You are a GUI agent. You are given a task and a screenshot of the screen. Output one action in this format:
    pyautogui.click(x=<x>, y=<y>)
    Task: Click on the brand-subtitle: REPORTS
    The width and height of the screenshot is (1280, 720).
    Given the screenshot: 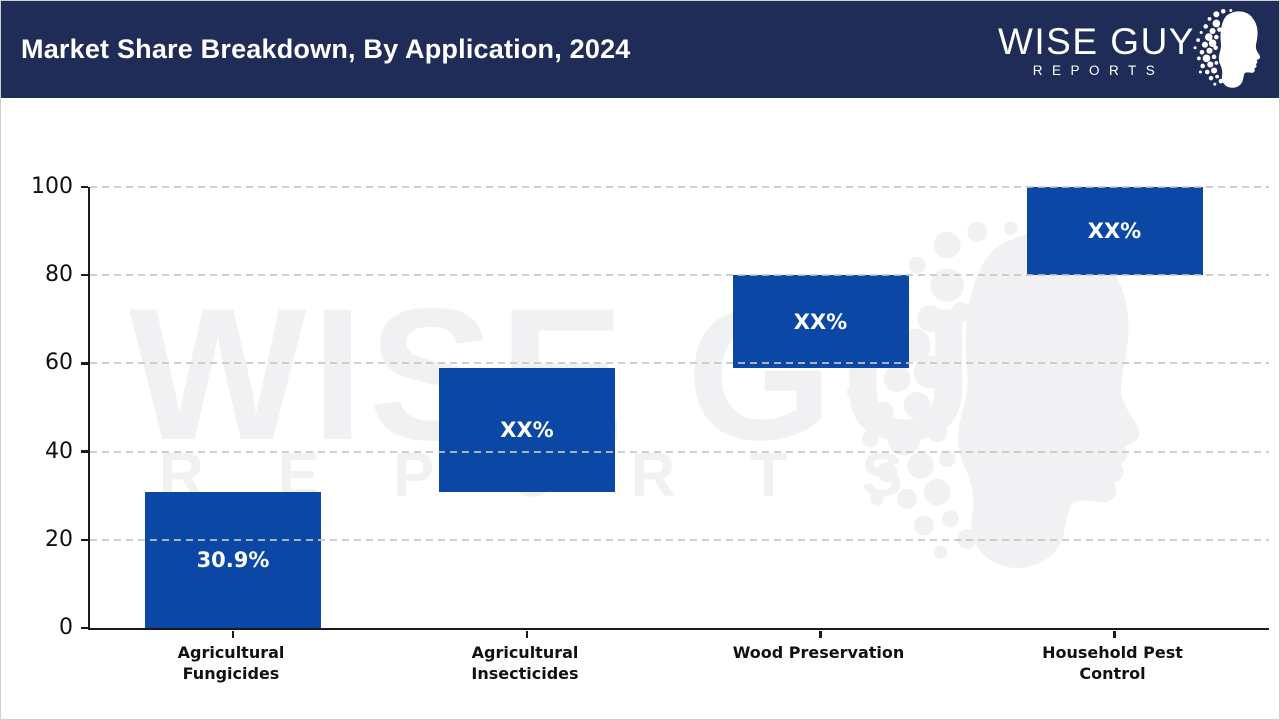 What is the action you would take?
    pyautogui.click(x=1098, y=70)
    